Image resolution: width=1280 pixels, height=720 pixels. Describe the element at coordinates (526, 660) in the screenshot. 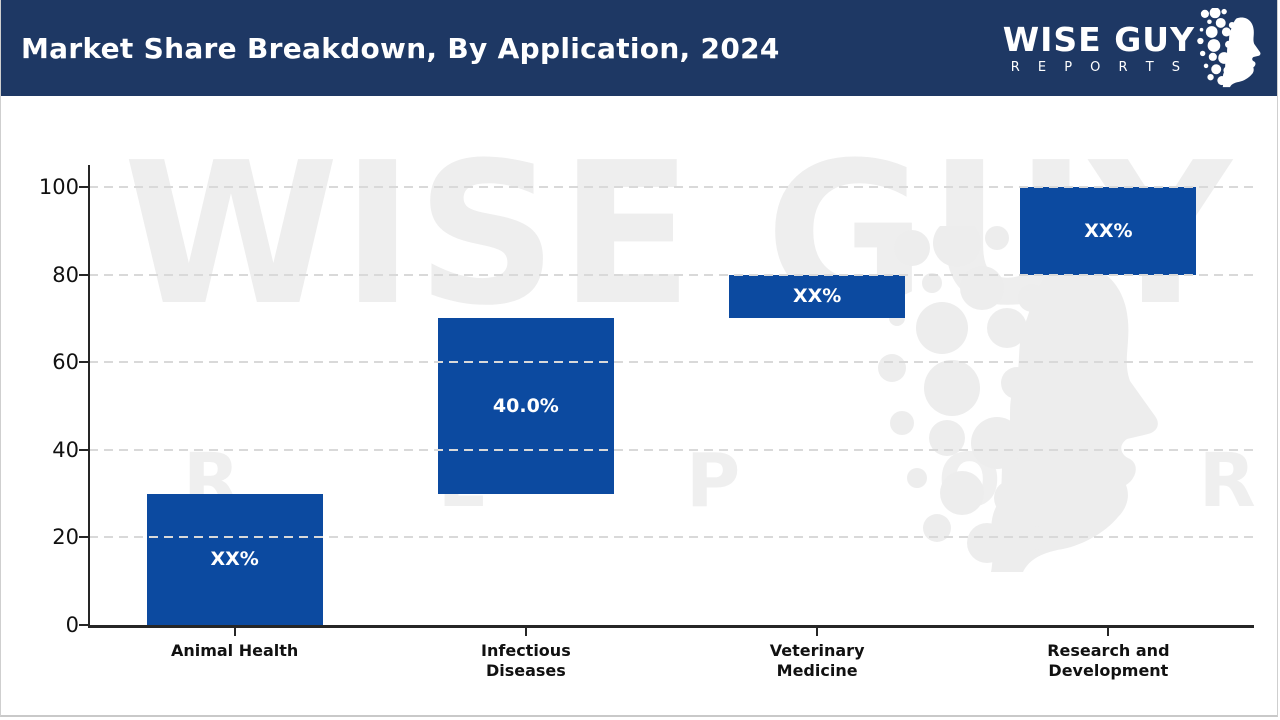

I see `x-tick-label: Infectious Diseases` at that location.